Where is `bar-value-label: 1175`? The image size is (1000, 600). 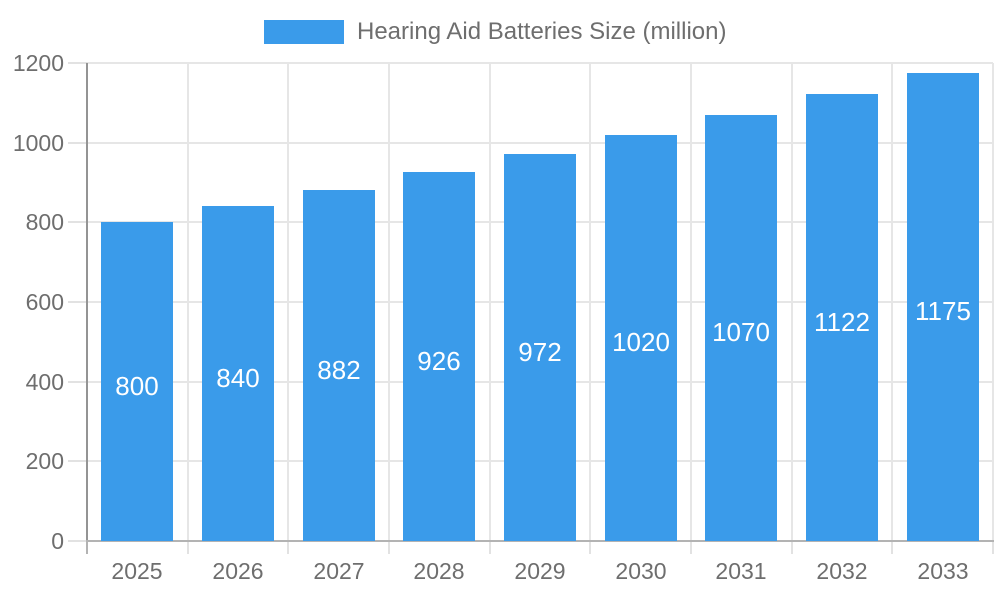 bar-value-label: 1175 is located at coordinates (943, 311).